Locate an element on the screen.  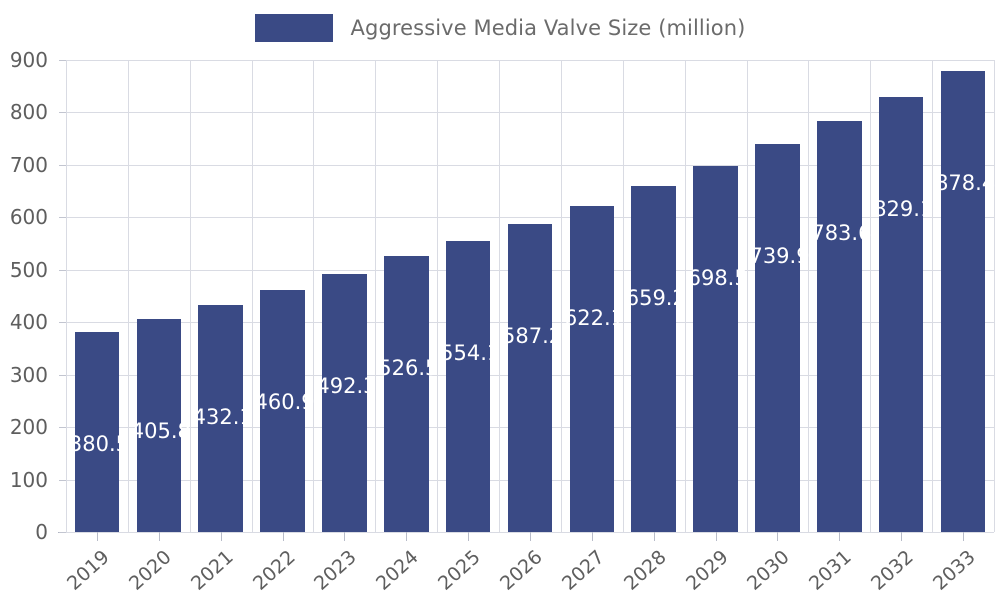
x-tick-label: 2025 is located at coordinates (459, 570).